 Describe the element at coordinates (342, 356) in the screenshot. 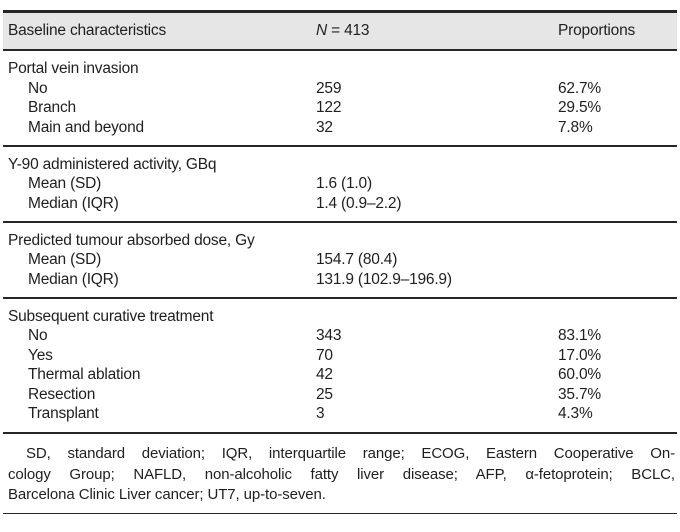

I see `table-row: Yes 70 17.0%` at that location.